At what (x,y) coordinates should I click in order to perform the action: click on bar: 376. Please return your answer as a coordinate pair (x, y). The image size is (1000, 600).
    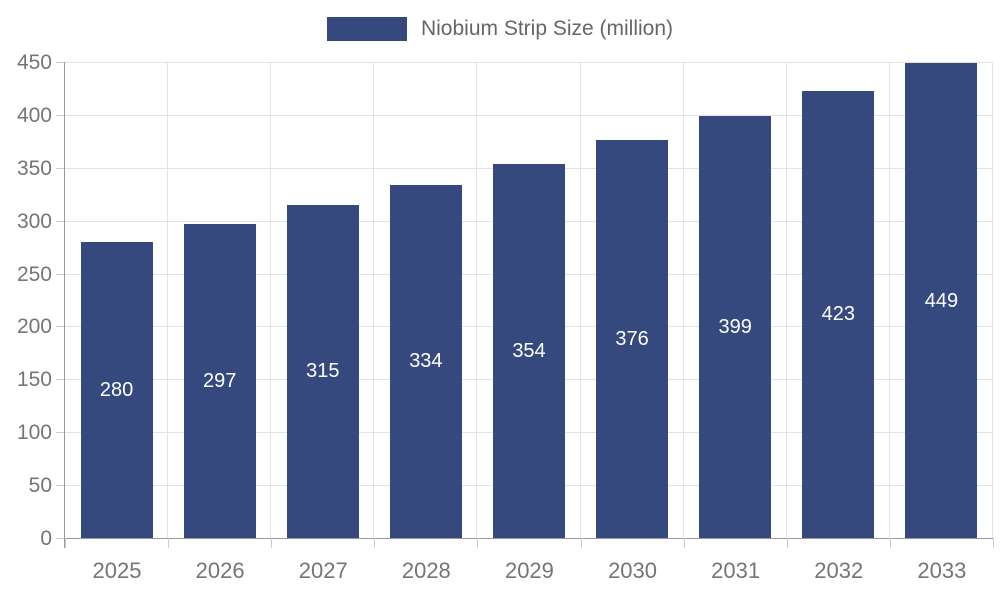
    Looking at the image, I should click on (632, 339).